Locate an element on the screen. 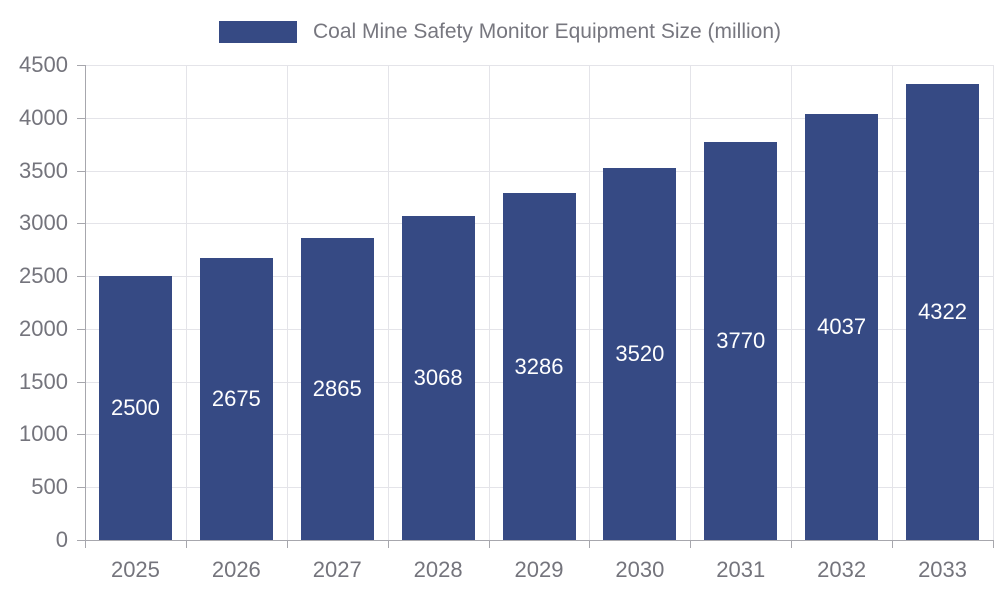 This screenshot has width=1000, height=600. bar-2026 is located at coordinates (236, 398).